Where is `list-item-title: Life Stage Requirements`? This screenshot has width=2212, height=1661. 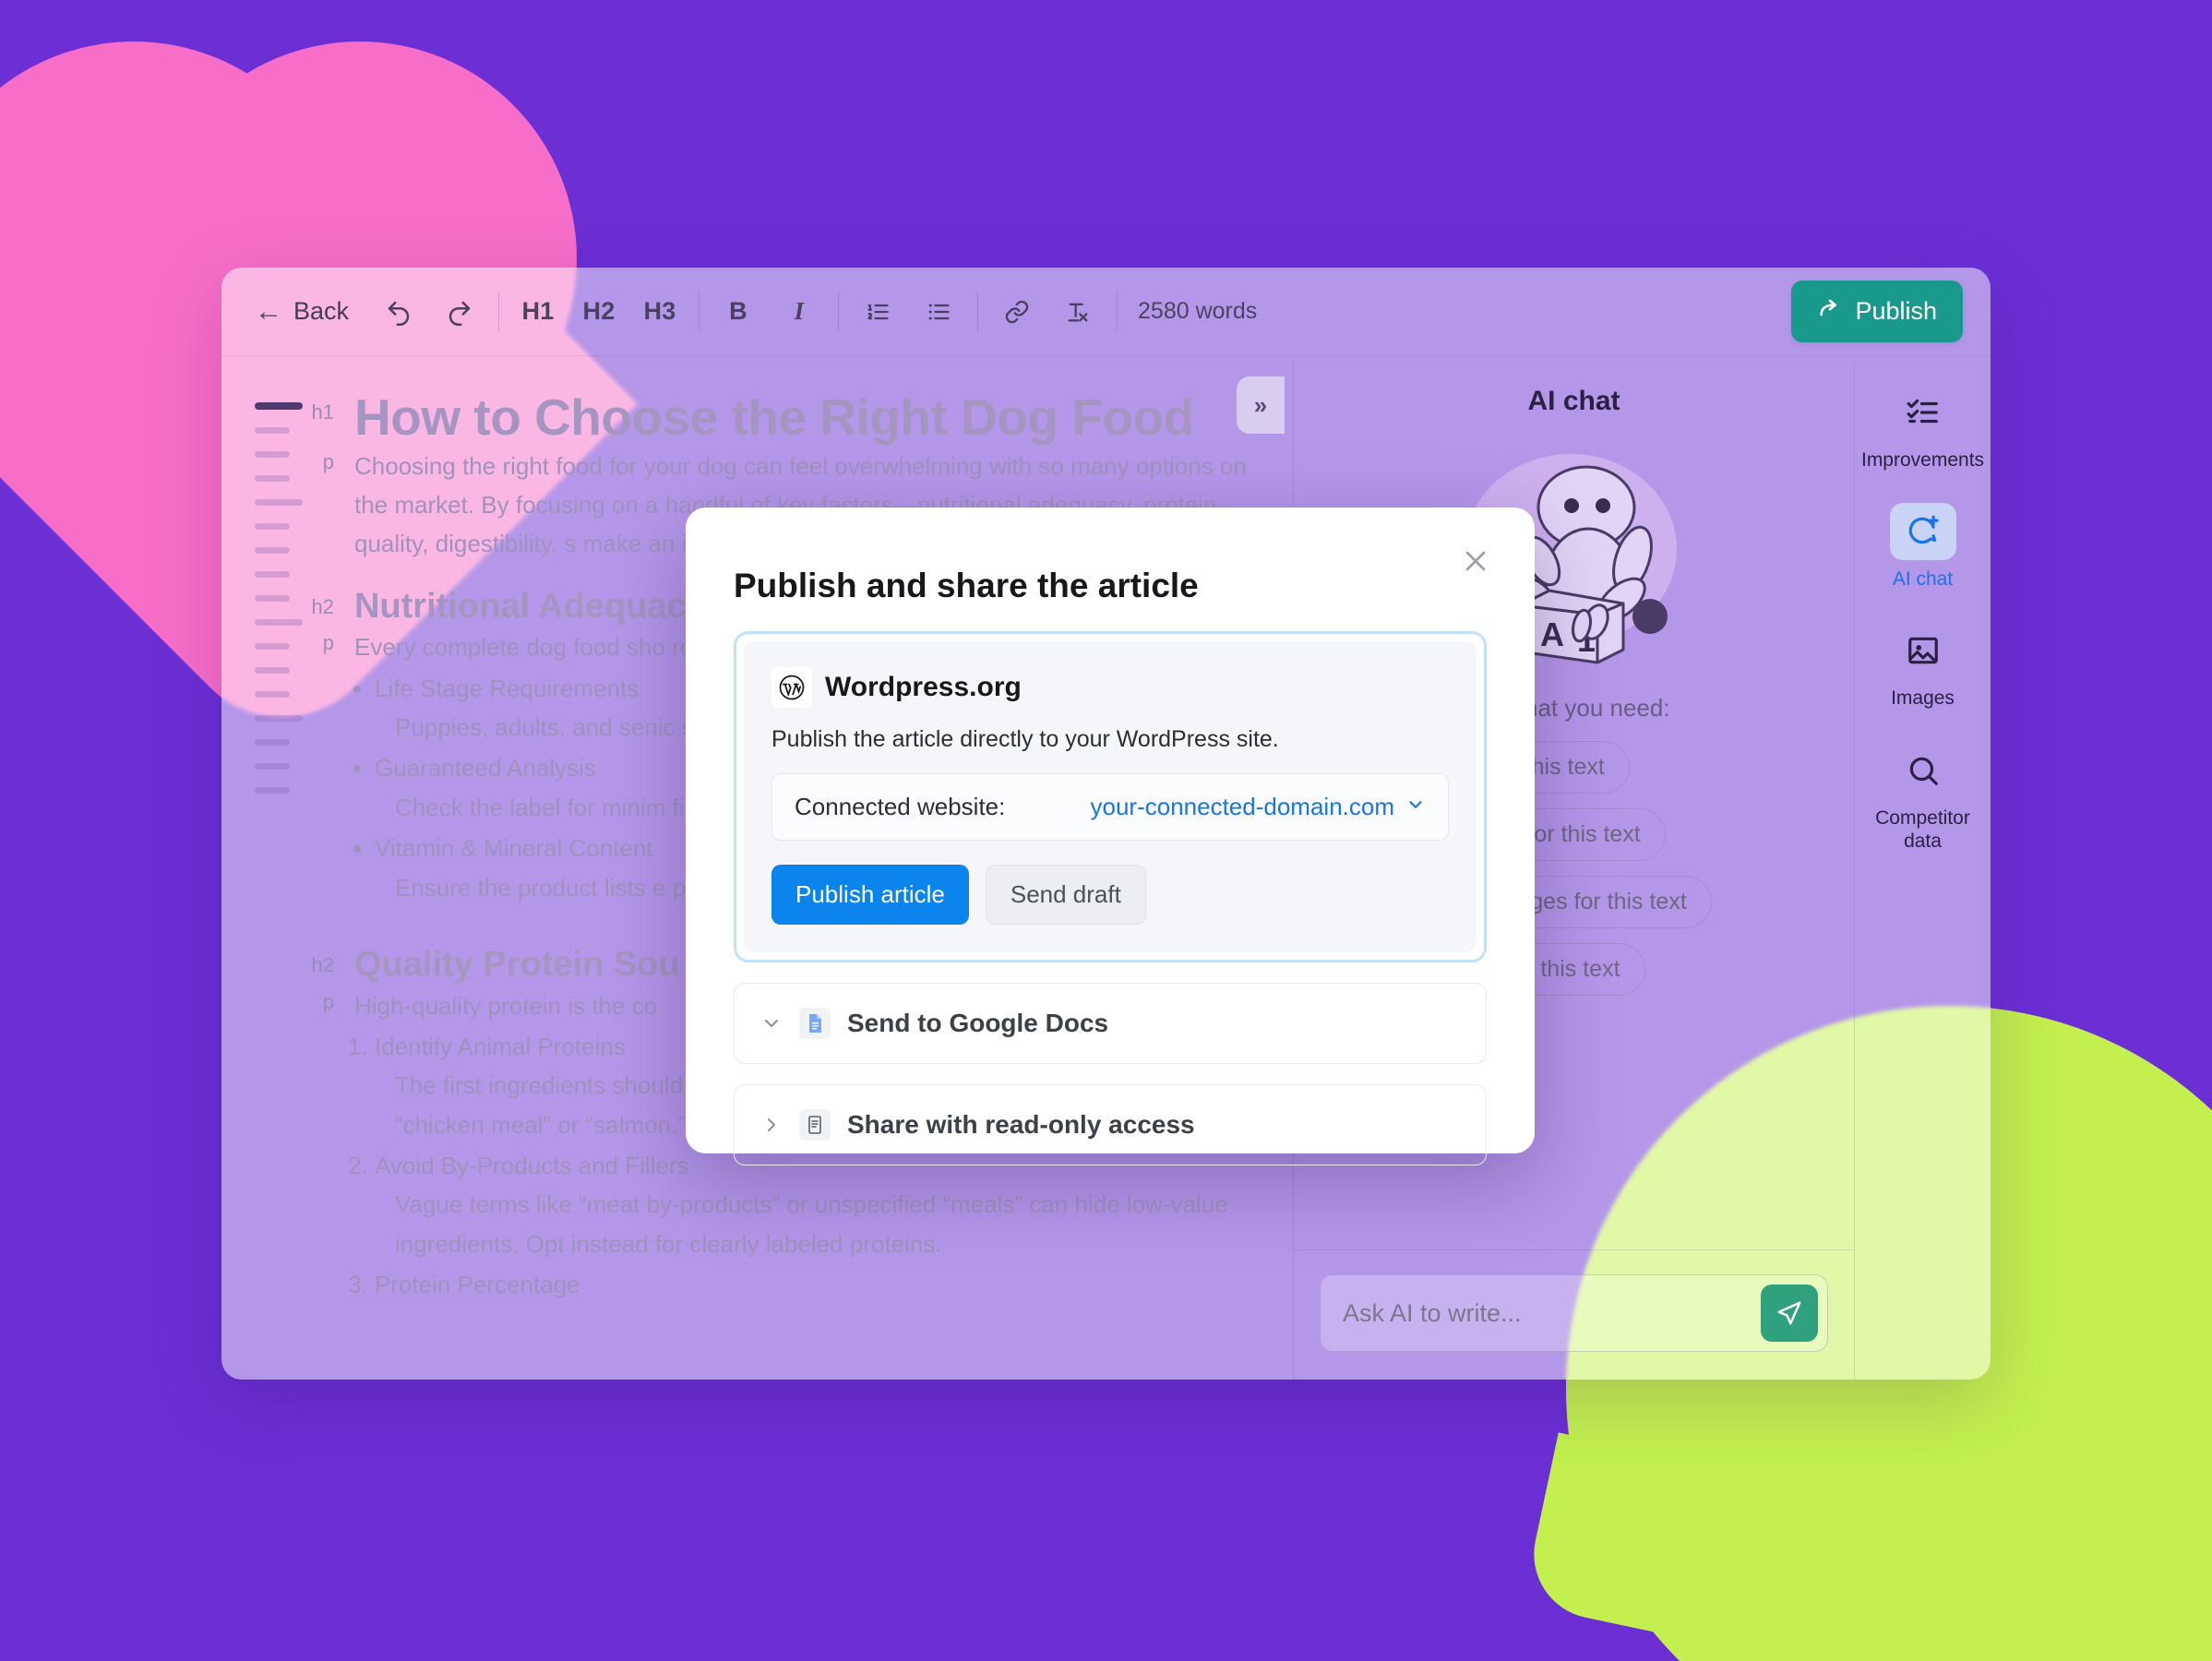
list-item-title: Life Stage Requirements is located at coordinates (507, 688).